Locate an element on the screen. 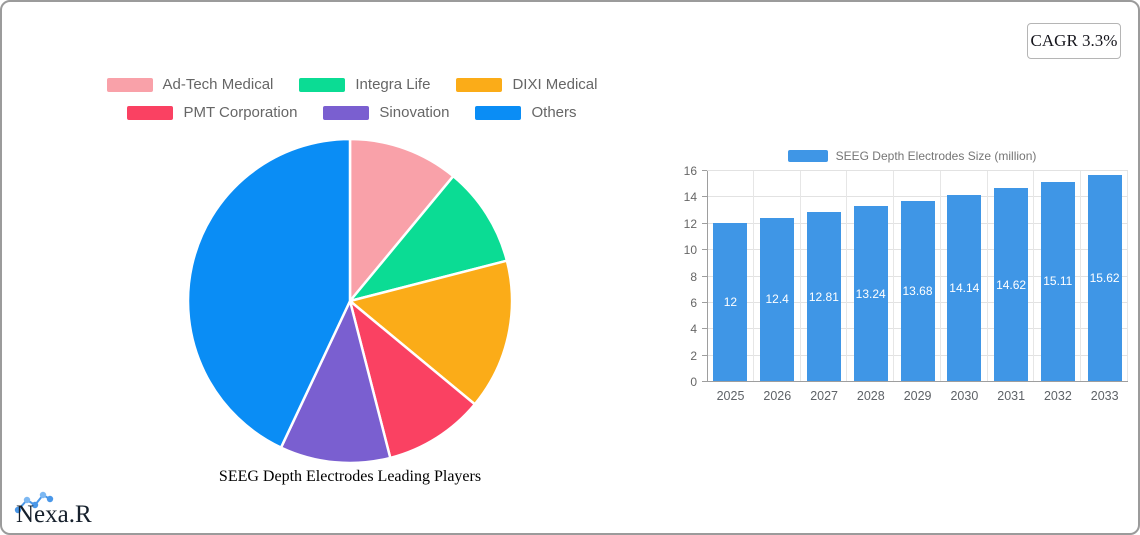 The image size is (1140, 535). cagr-badge-label: CAGR 3.3% is located at coordinates (1074, 40).